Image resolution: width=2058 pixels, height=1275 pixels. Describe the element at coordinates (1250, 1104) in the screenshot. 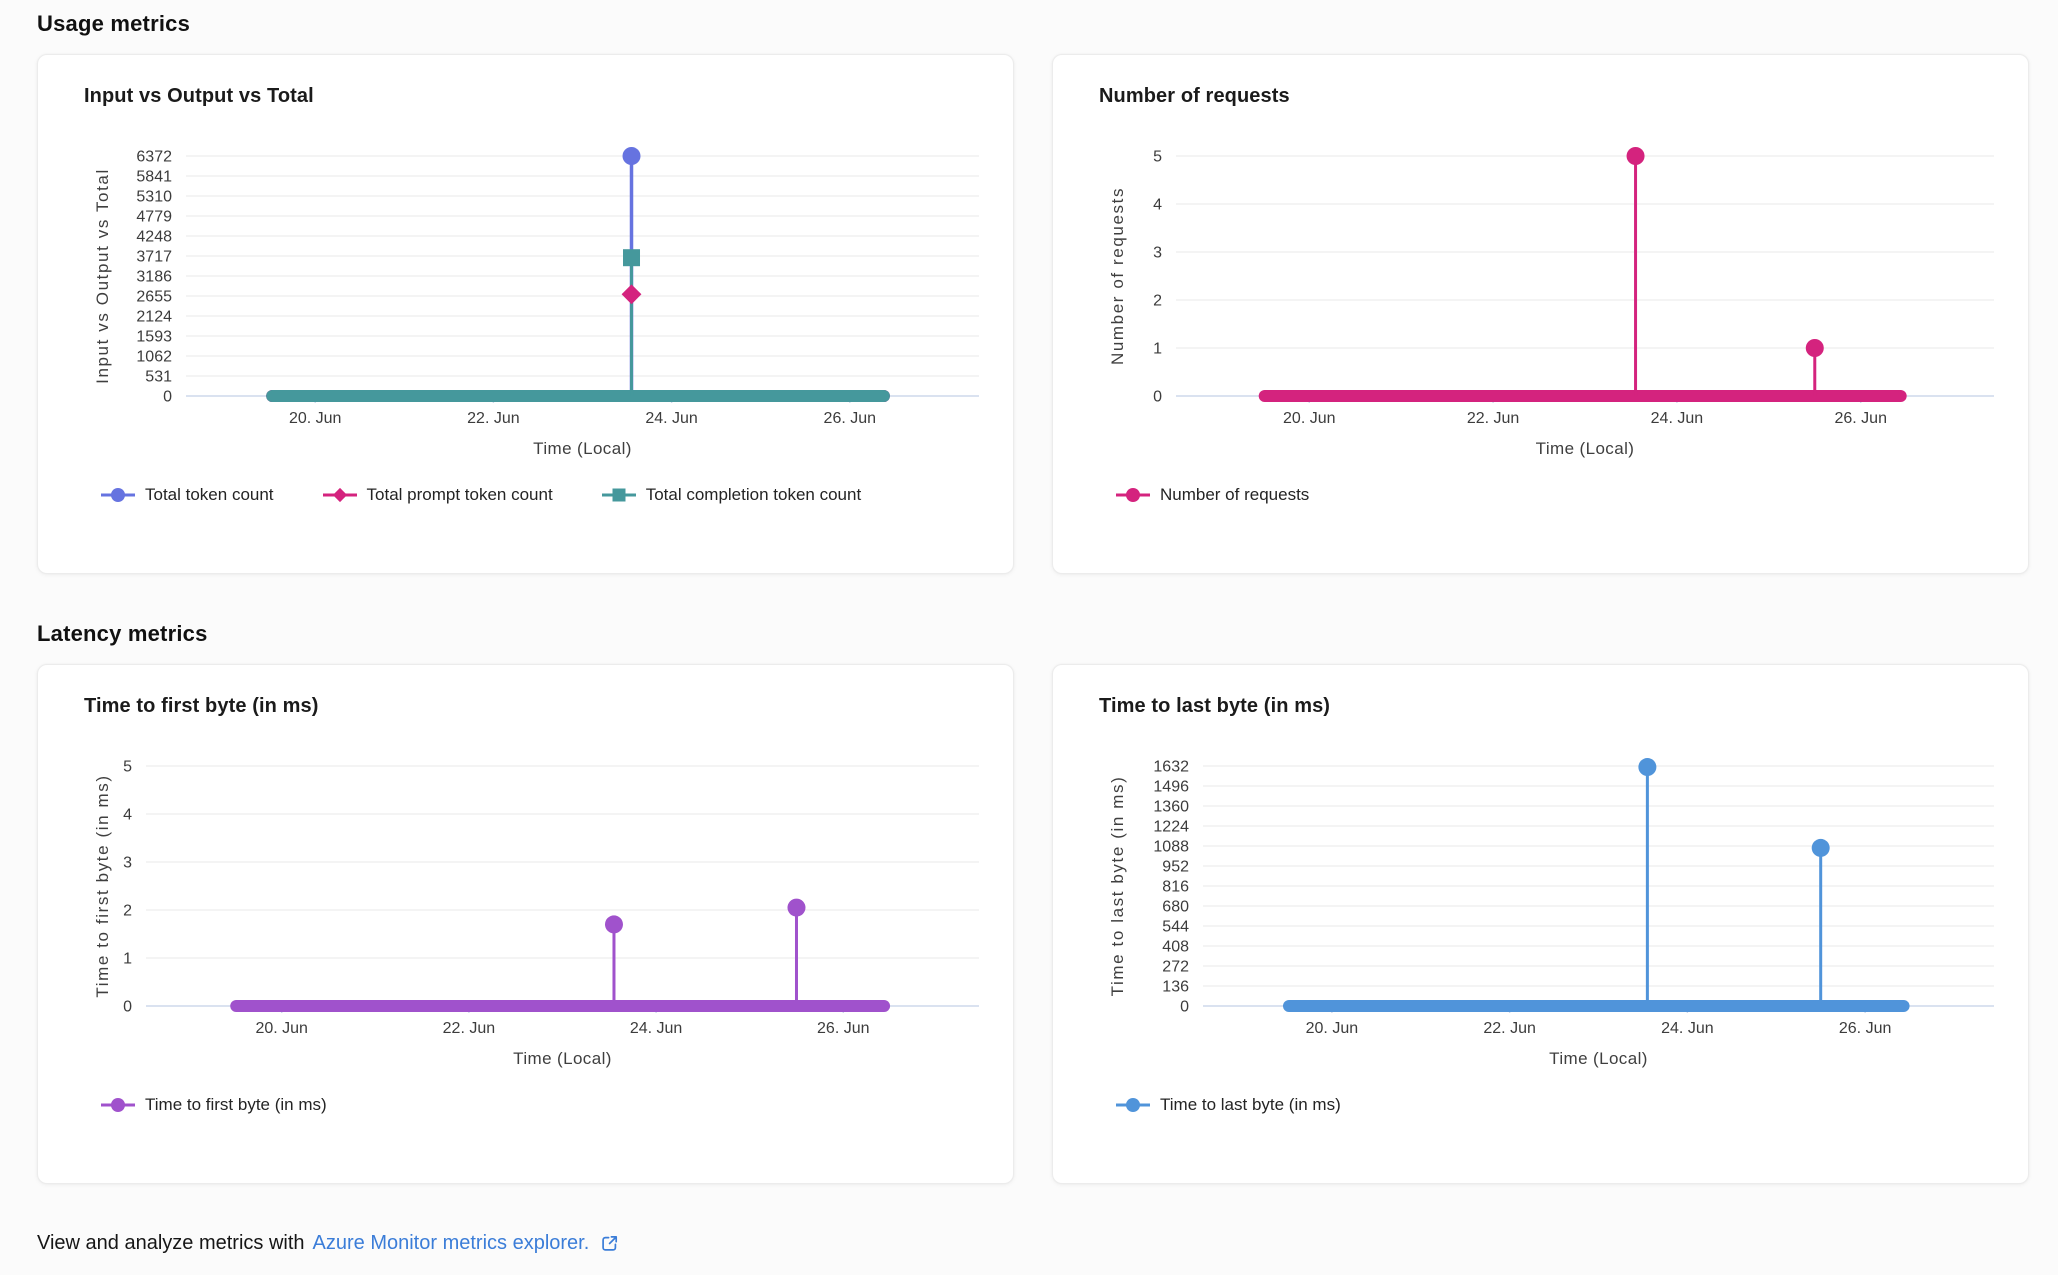

I see `legend-label: Time to last byte (in ms)` at that location.